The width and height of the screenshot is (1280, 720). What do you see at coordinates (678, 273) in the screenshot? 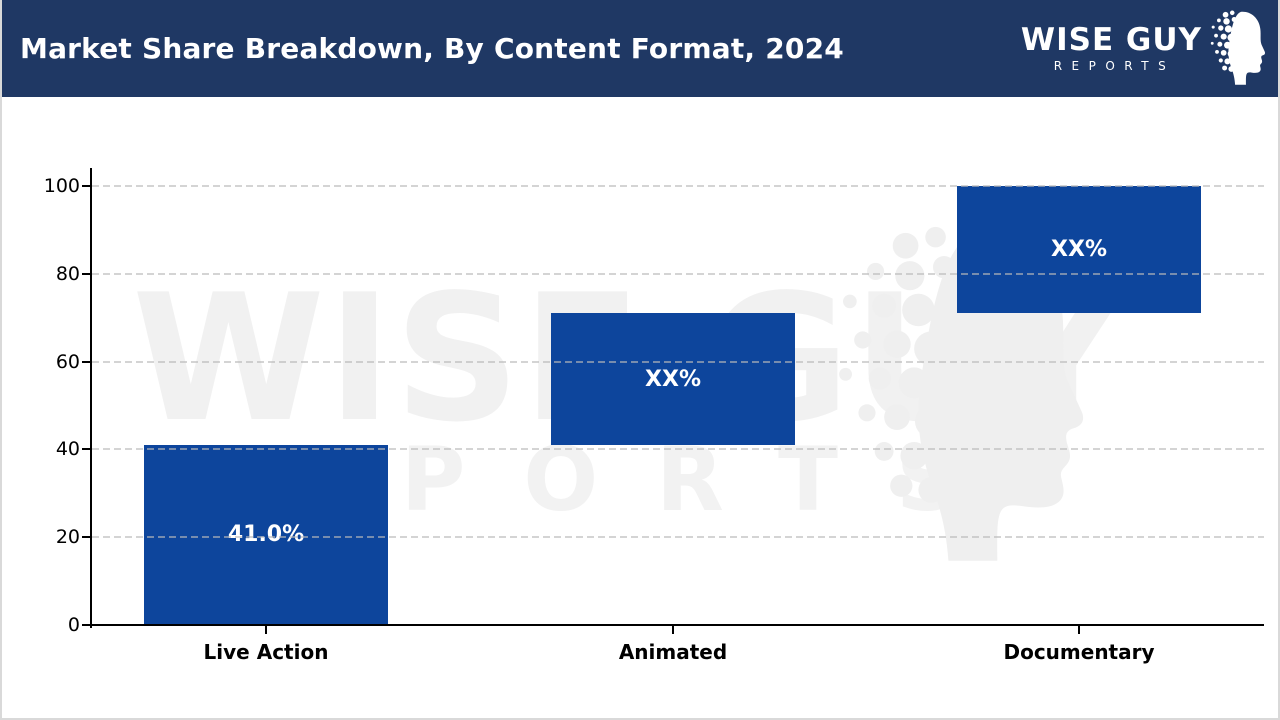
I see `gridline-y80` at bounding box center [678, 273].